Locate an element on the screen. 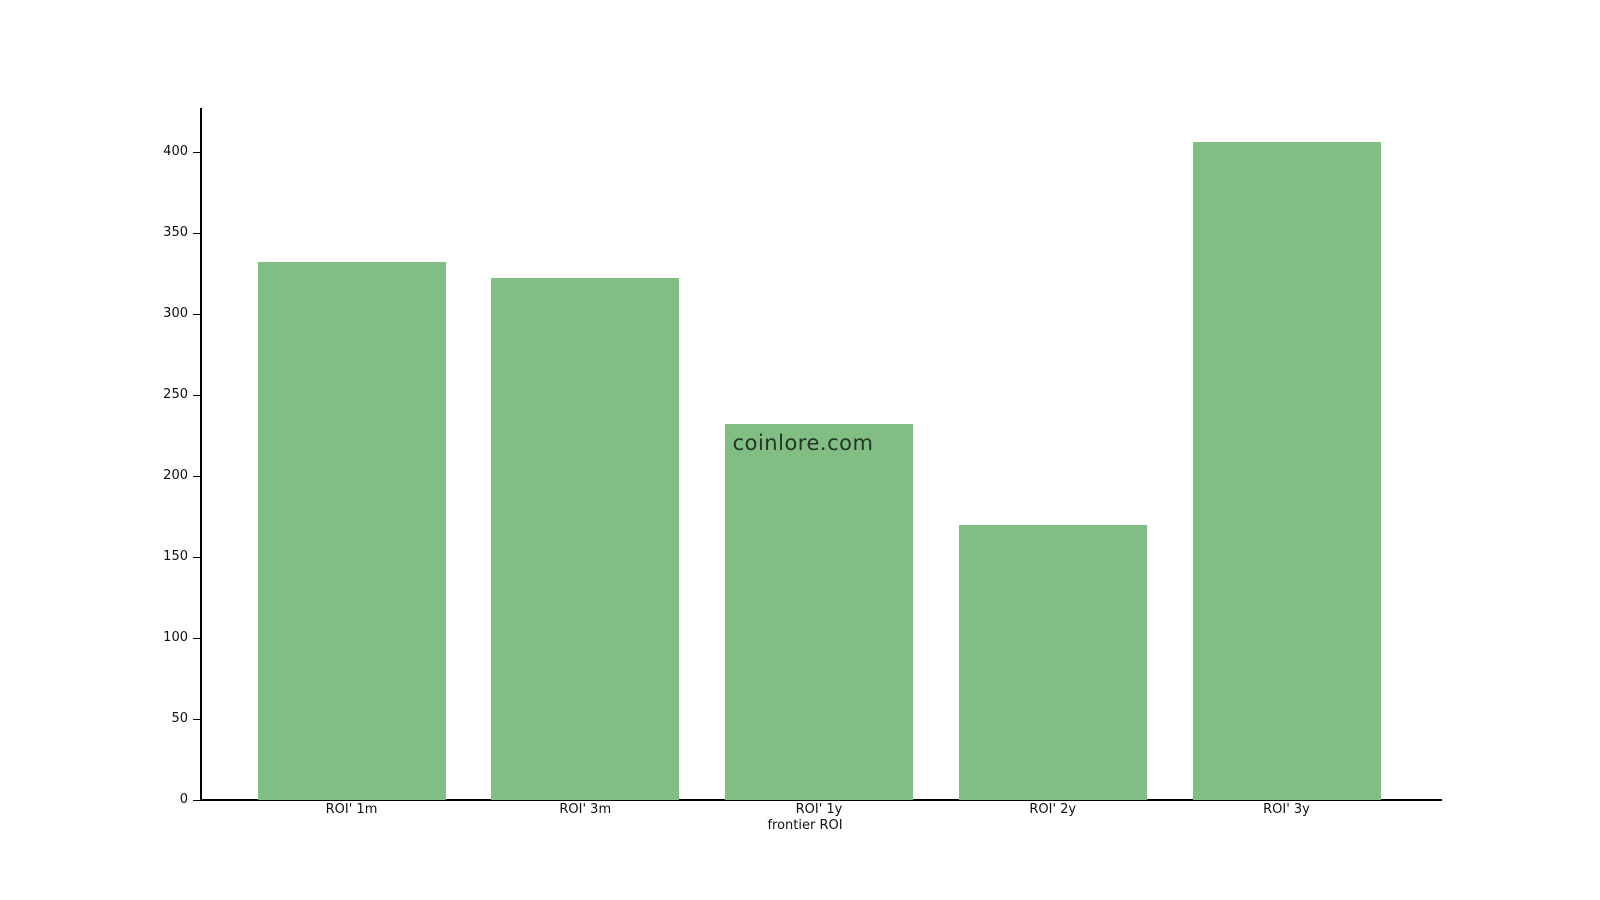 Image resolution: width=1600 pixels, height=900 pixels. y-tick-label: 300 is located at coordinates (175, 313).